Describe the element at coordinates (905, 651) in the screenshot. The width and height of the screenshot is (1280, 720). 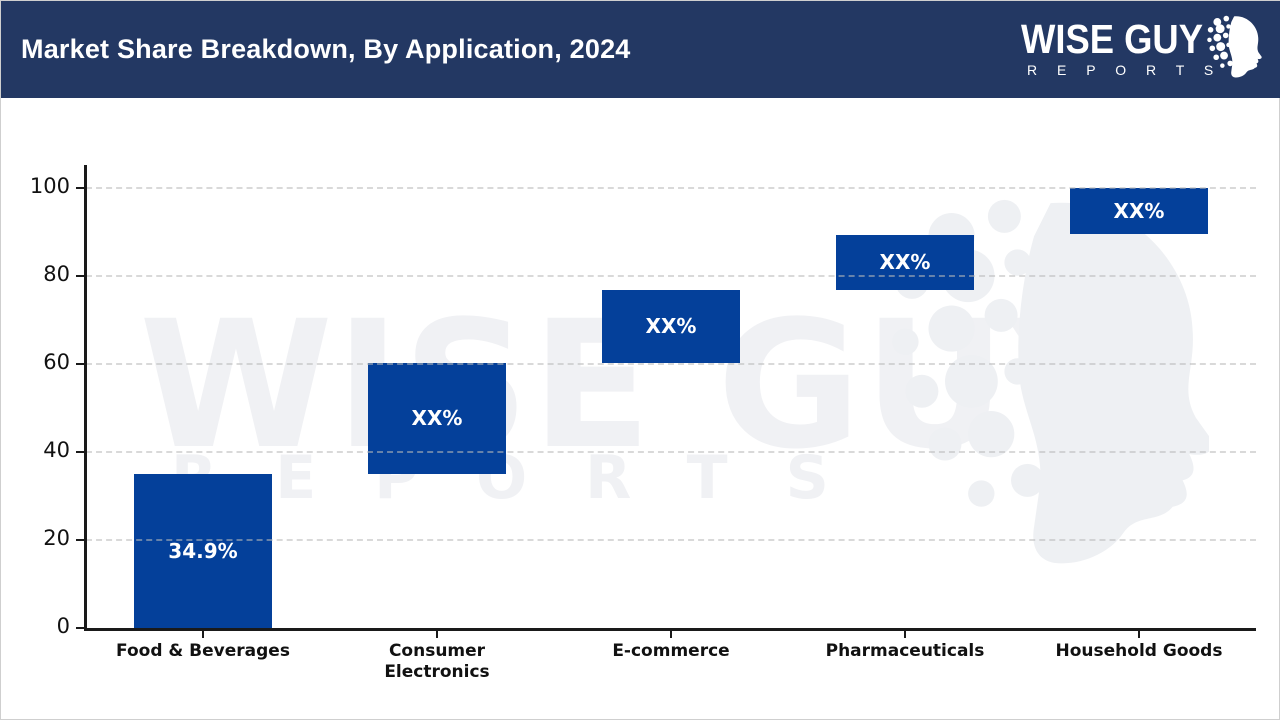
I see `x-category-label: Pharmaceuticals` at that location.